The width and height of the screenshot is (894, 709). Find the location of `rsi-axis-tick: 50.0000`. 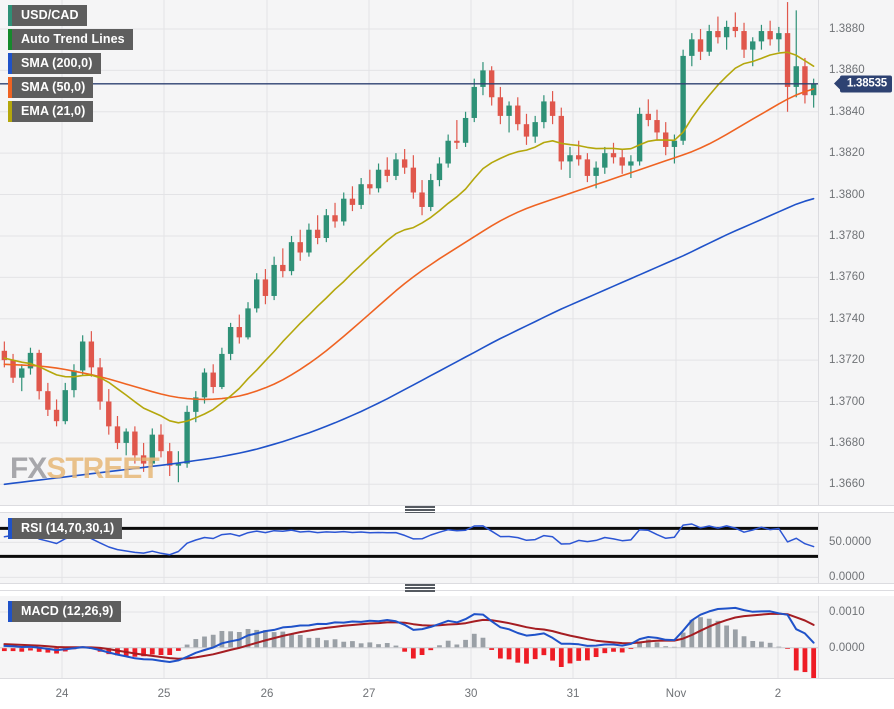

rsi-axis-tick: 50.0000 is located at coordinates (850, 542).